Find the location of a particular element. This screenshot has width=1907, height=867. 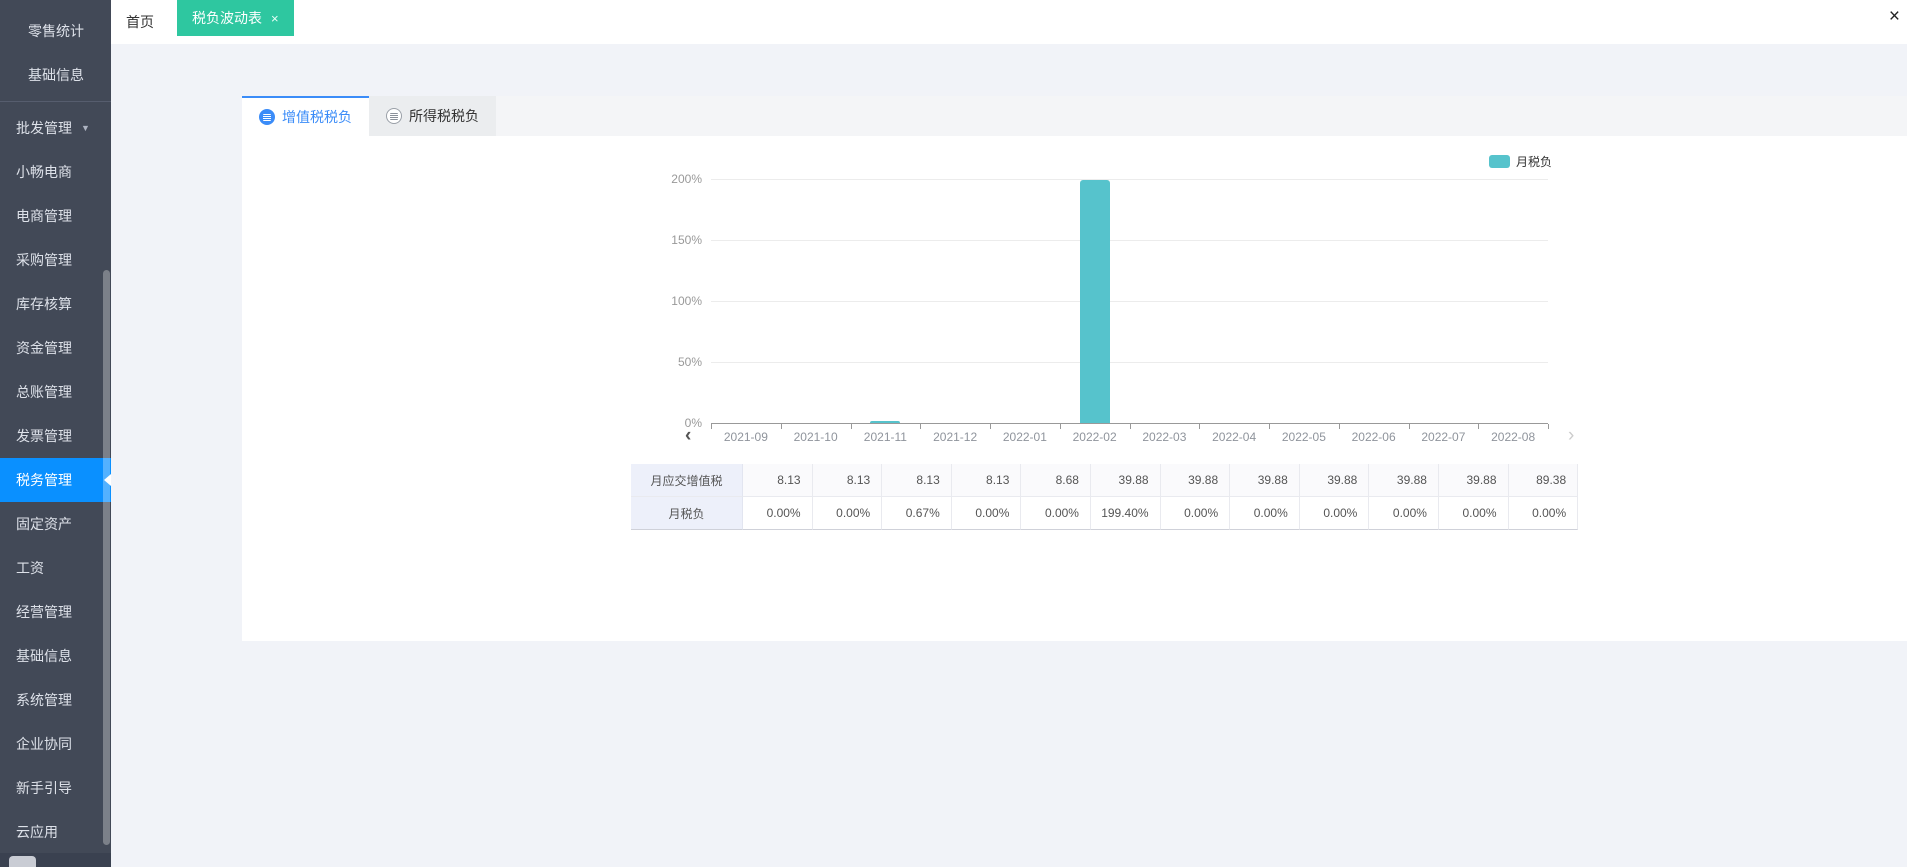

sidebar-item-label: 经营管理 is located at coordinates (44, 612).